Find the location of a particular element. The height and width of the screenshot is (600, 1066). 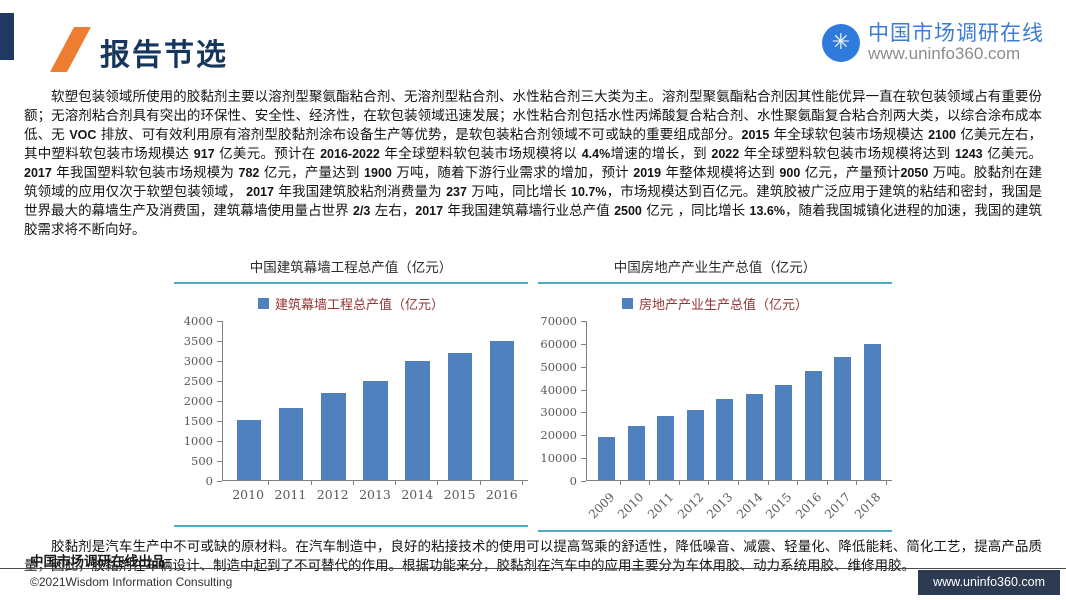

text-run: 亿元，产量预计 is located at coordinates (850, 173).